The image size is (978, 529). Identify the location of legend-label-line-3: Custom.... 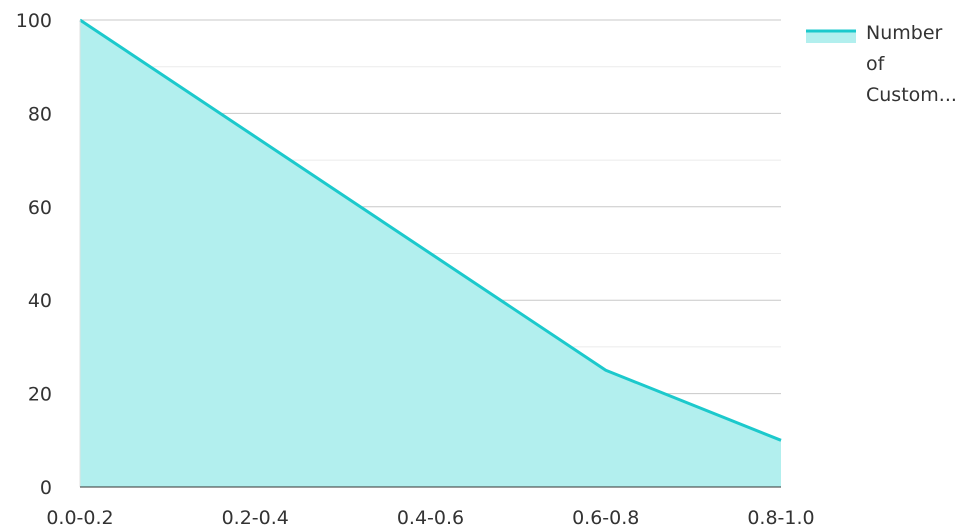
(911, 95).